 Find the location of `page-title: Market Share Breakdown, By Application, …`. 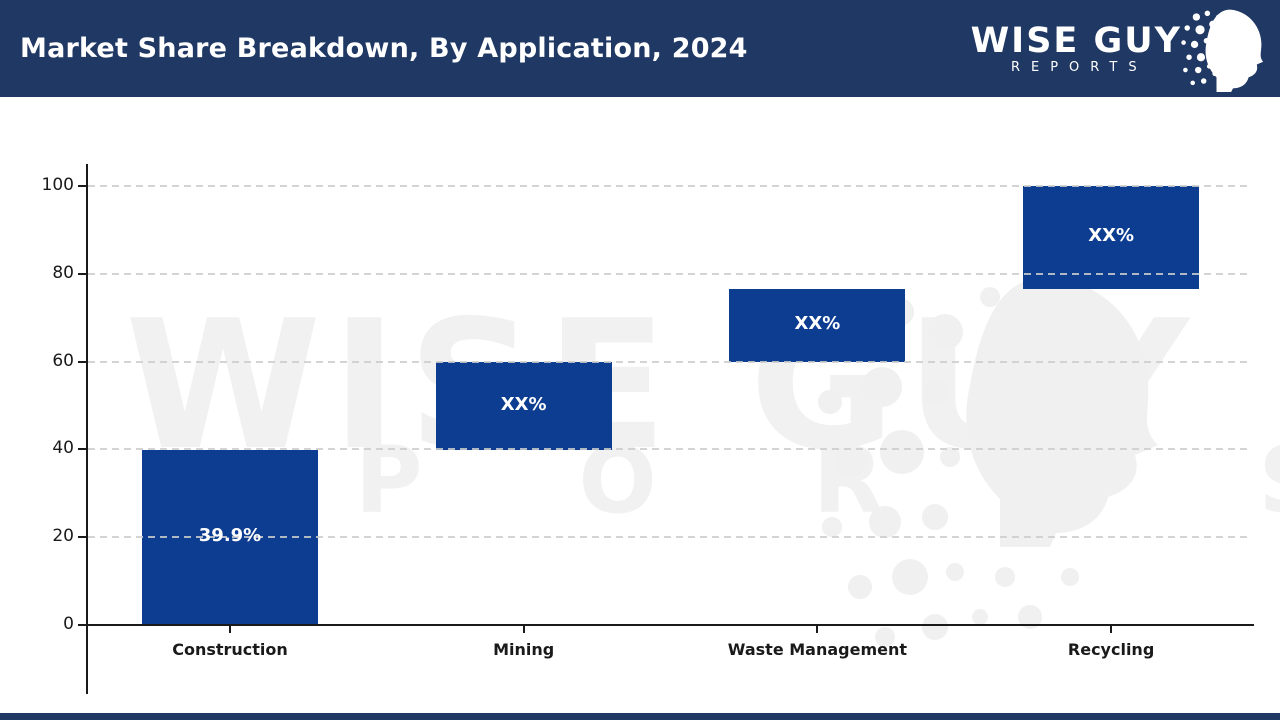

page-title: Market Share Breakdown, By Application, … is located at coordinates (384, 48).